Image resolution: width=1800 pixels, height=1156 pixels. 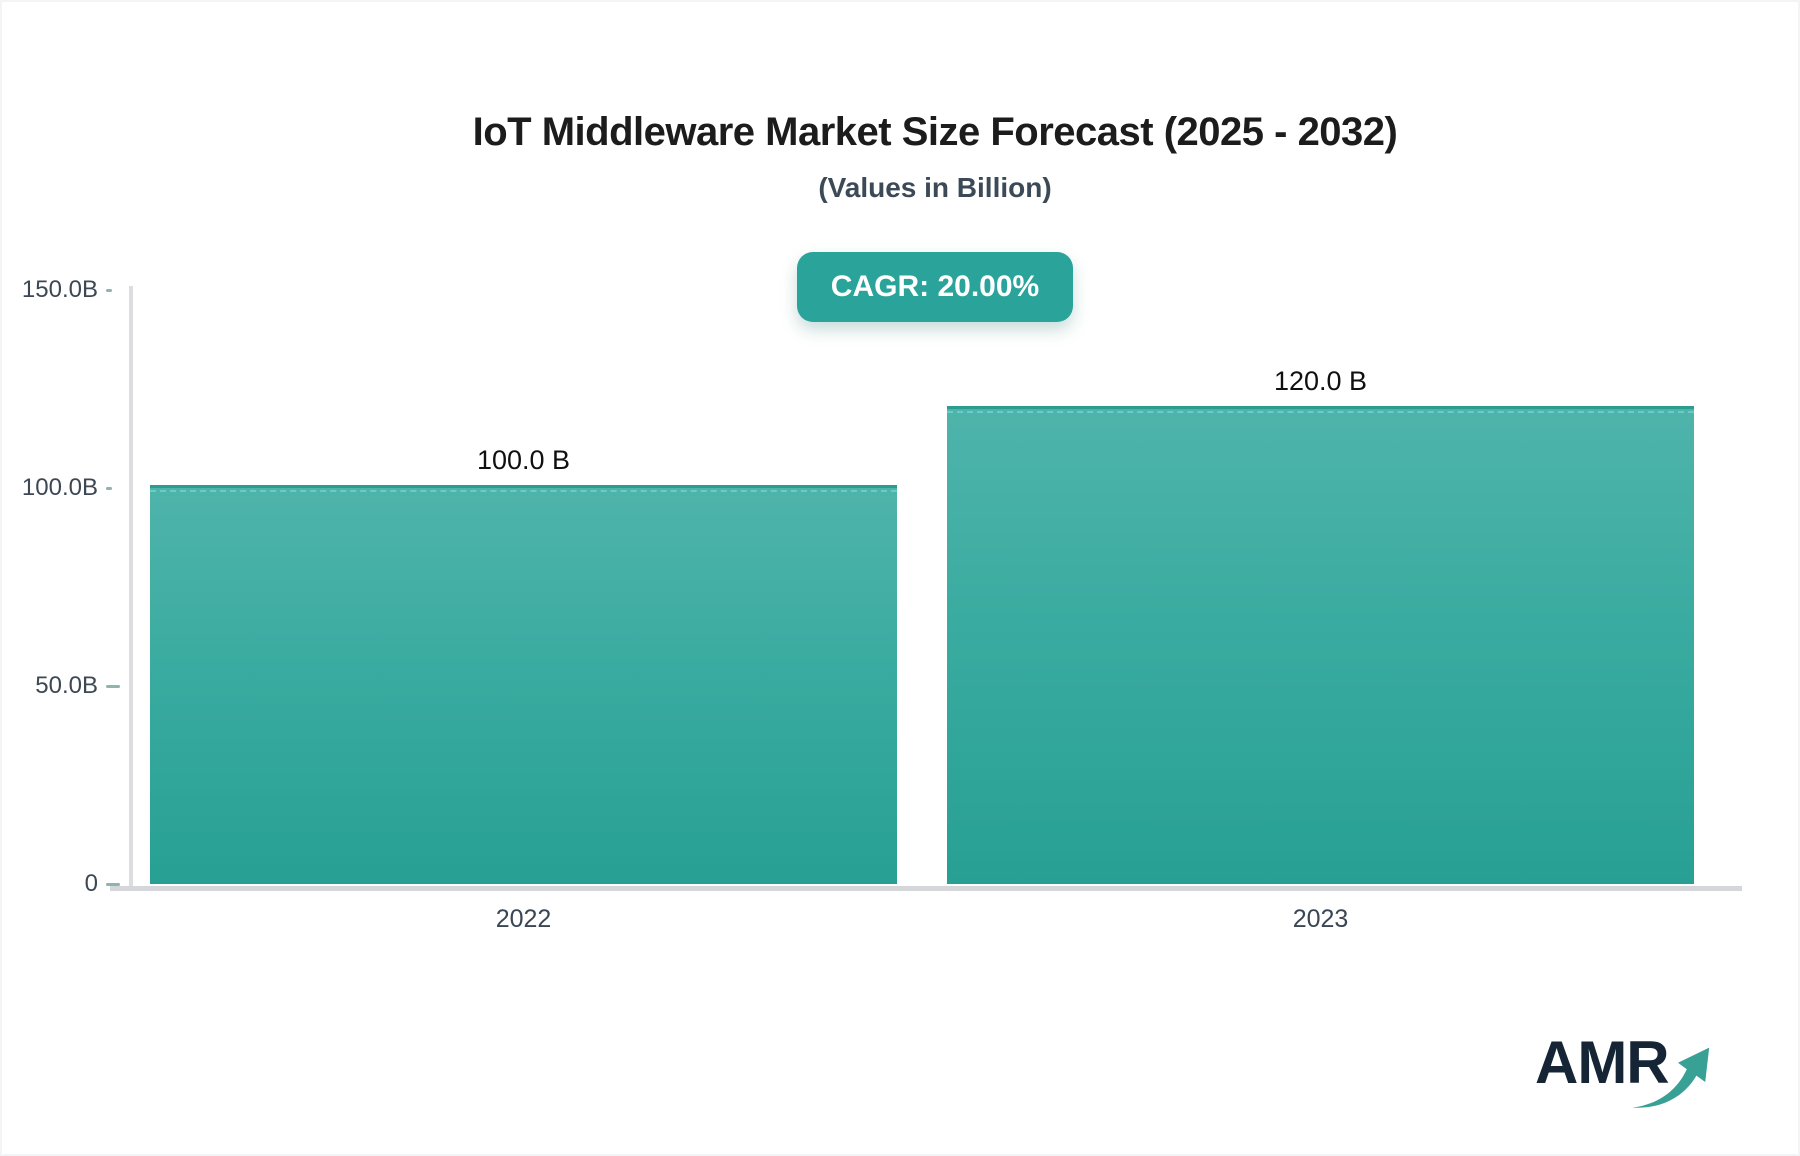 I want to click on y-tick-50: 50.0B, so click(x=60, y=686).